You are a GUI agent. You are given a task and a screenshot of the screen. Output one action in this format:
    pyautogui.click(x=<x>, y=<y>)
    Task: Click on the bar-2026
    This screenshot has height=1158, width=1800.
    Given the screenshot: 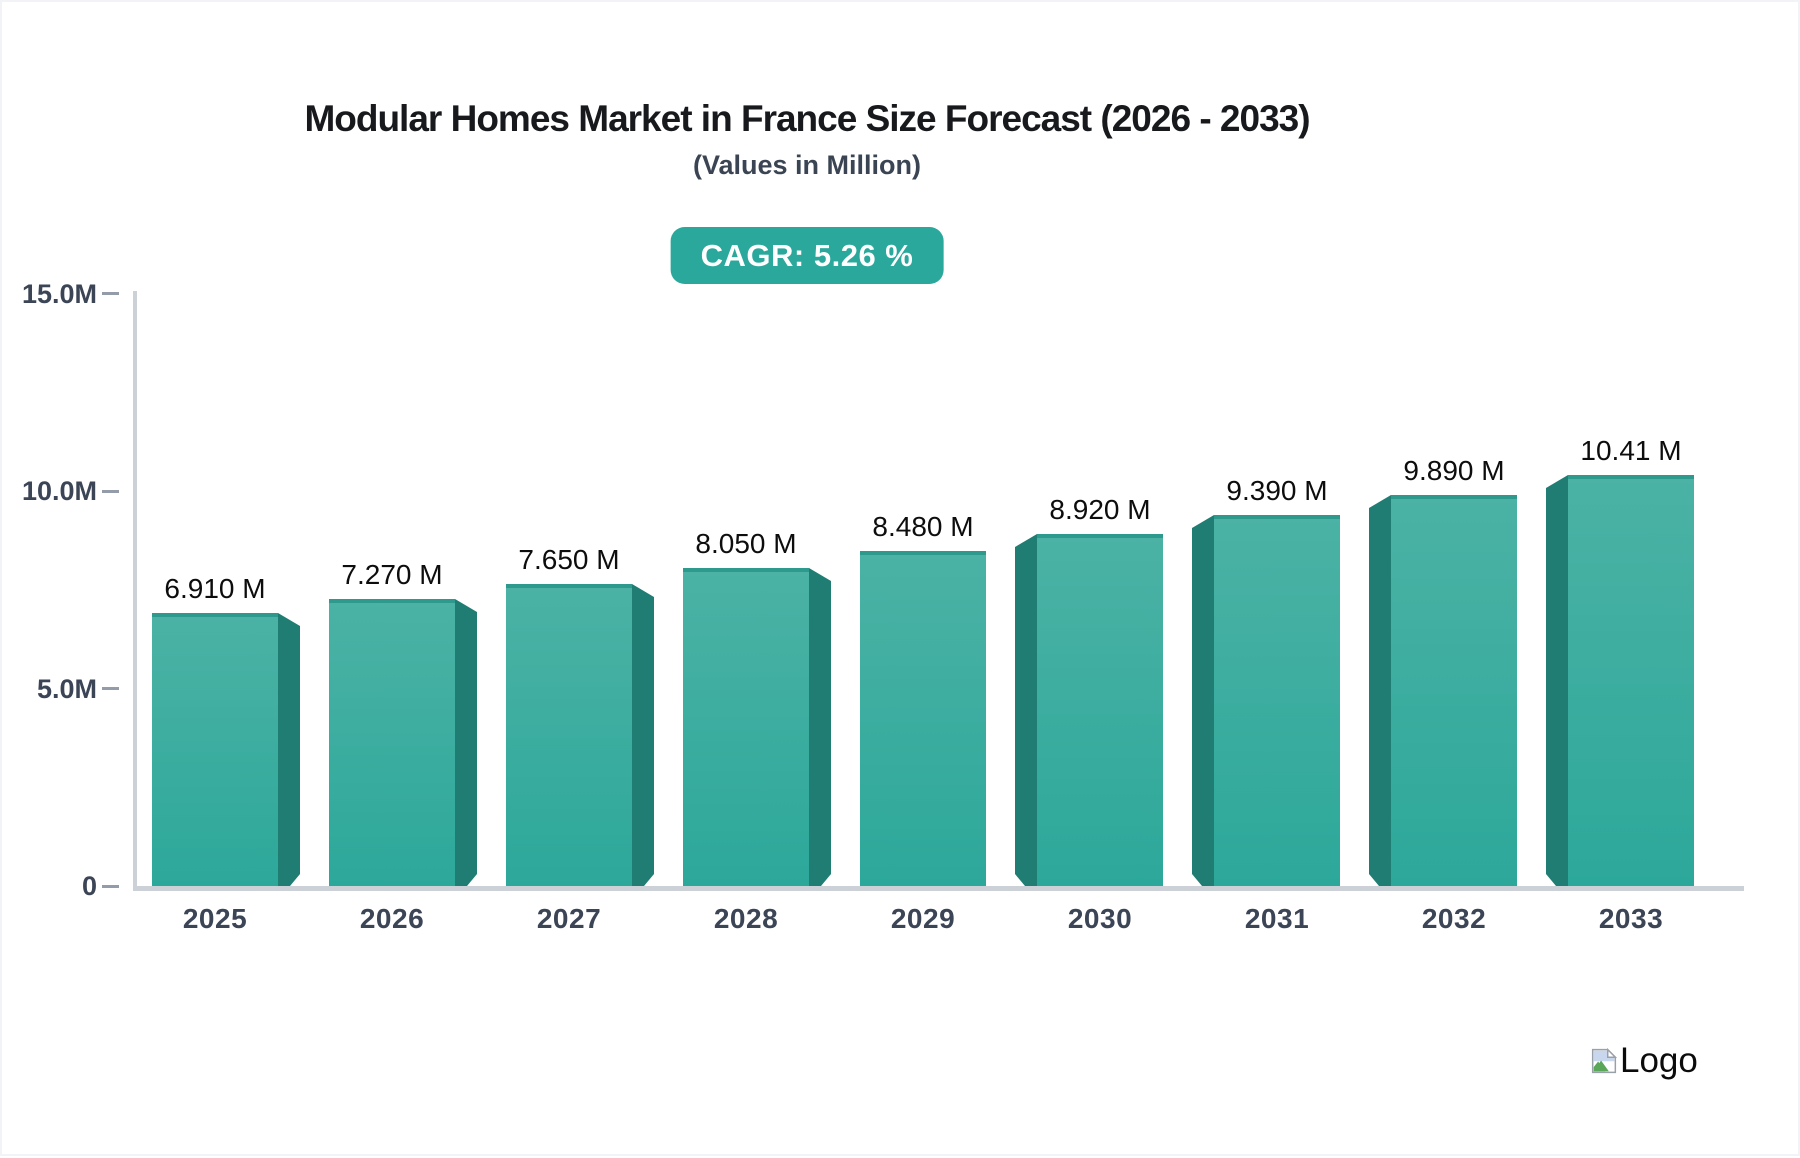 What is the action you would take?
    pyautogui.click(x=392, y=742)
    